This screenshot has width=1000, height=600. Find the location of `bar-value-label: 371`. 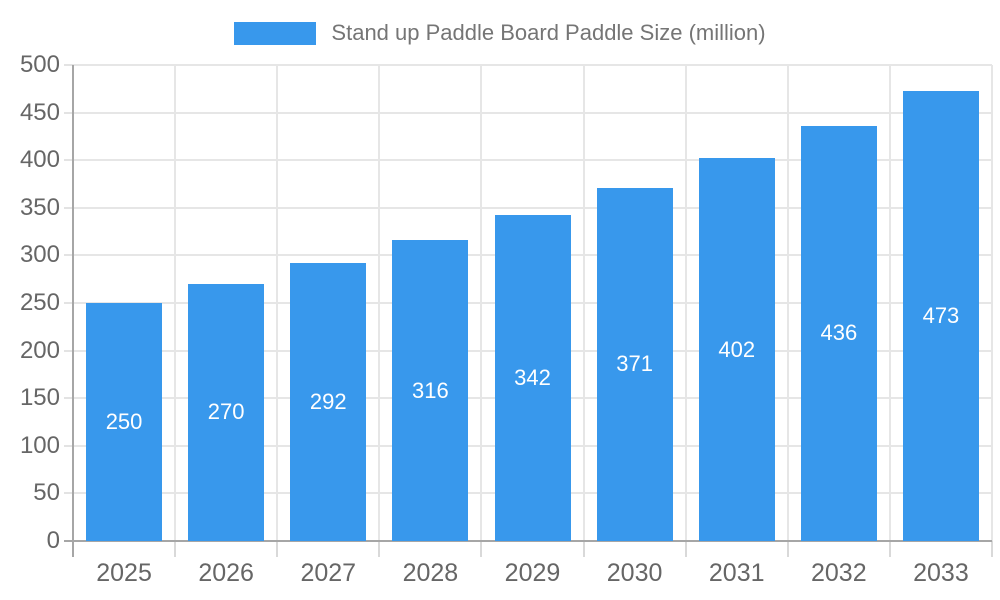

bar-value-label: 371 is located at coordinates (634, 364).